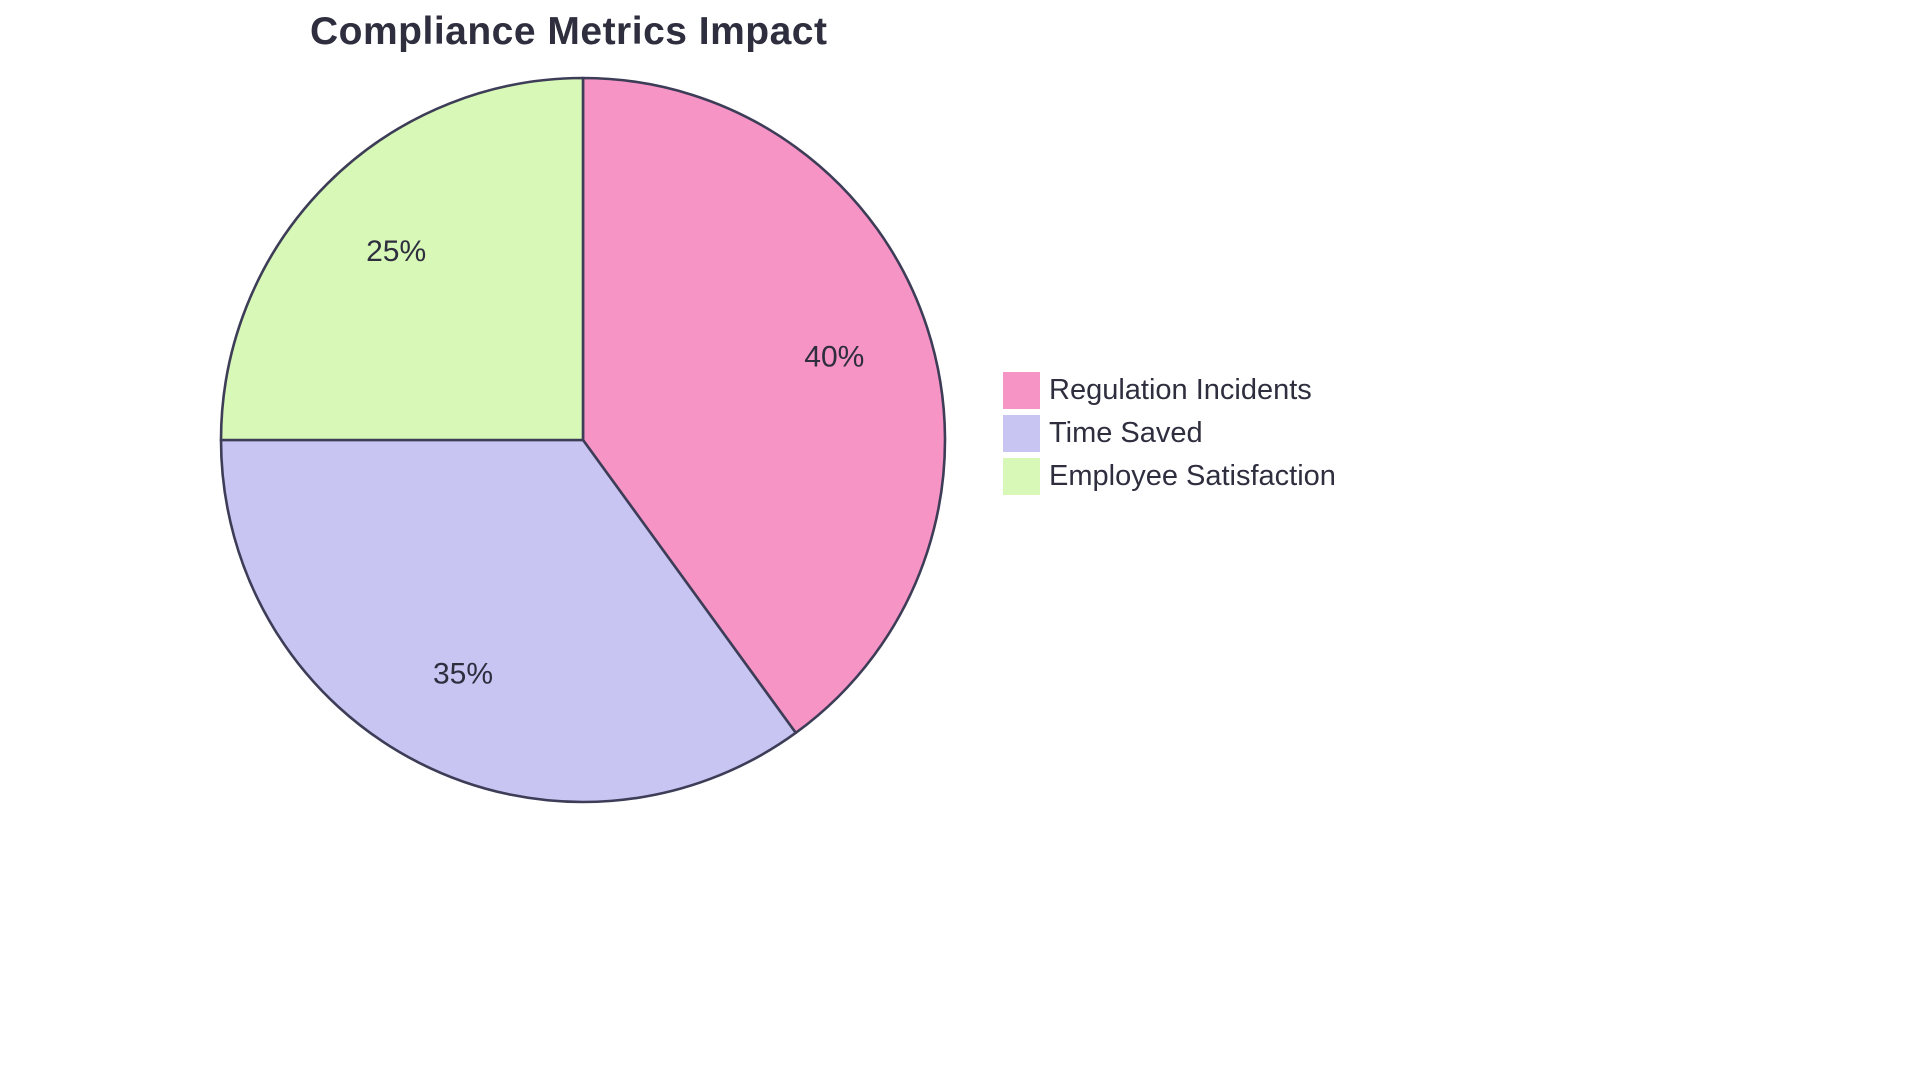  I want to click on legend-item: Employee Satisfaction, so click(1169, 476).